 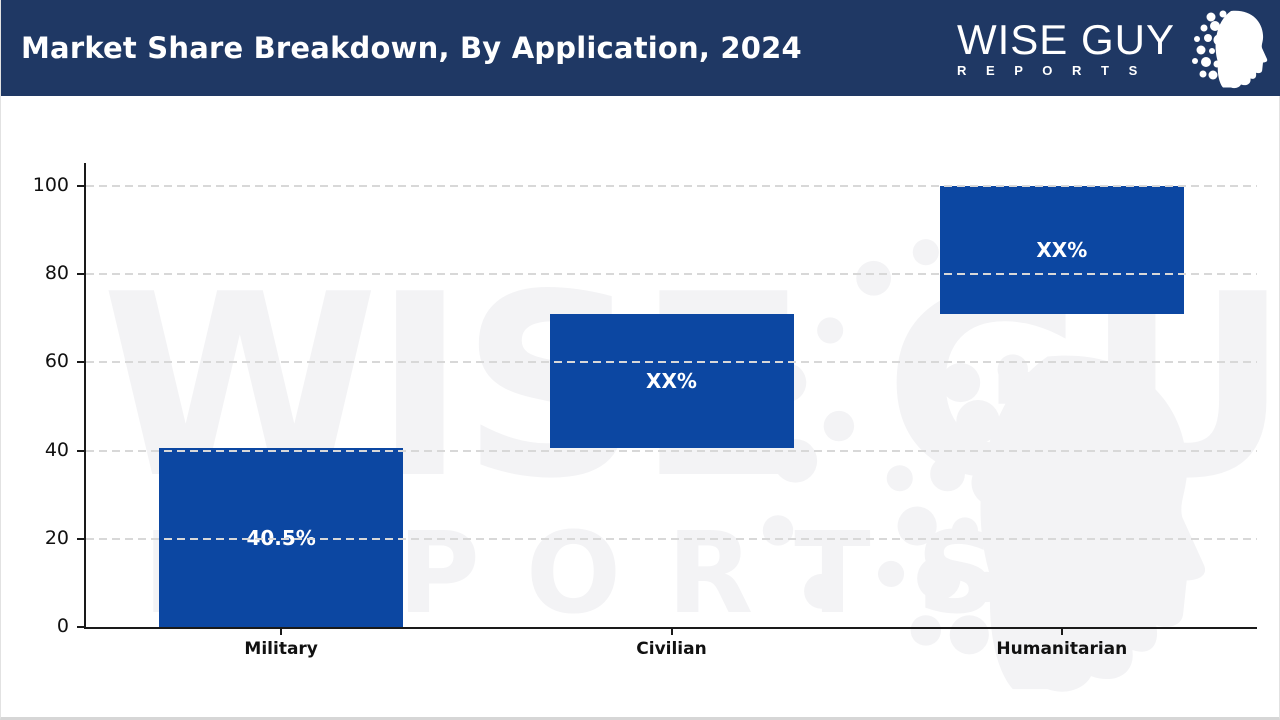 What do you see at coordinates (281, 649) in the screenshot?
I see `x-axis-label-military: Military` at bounding box center [281, 649].